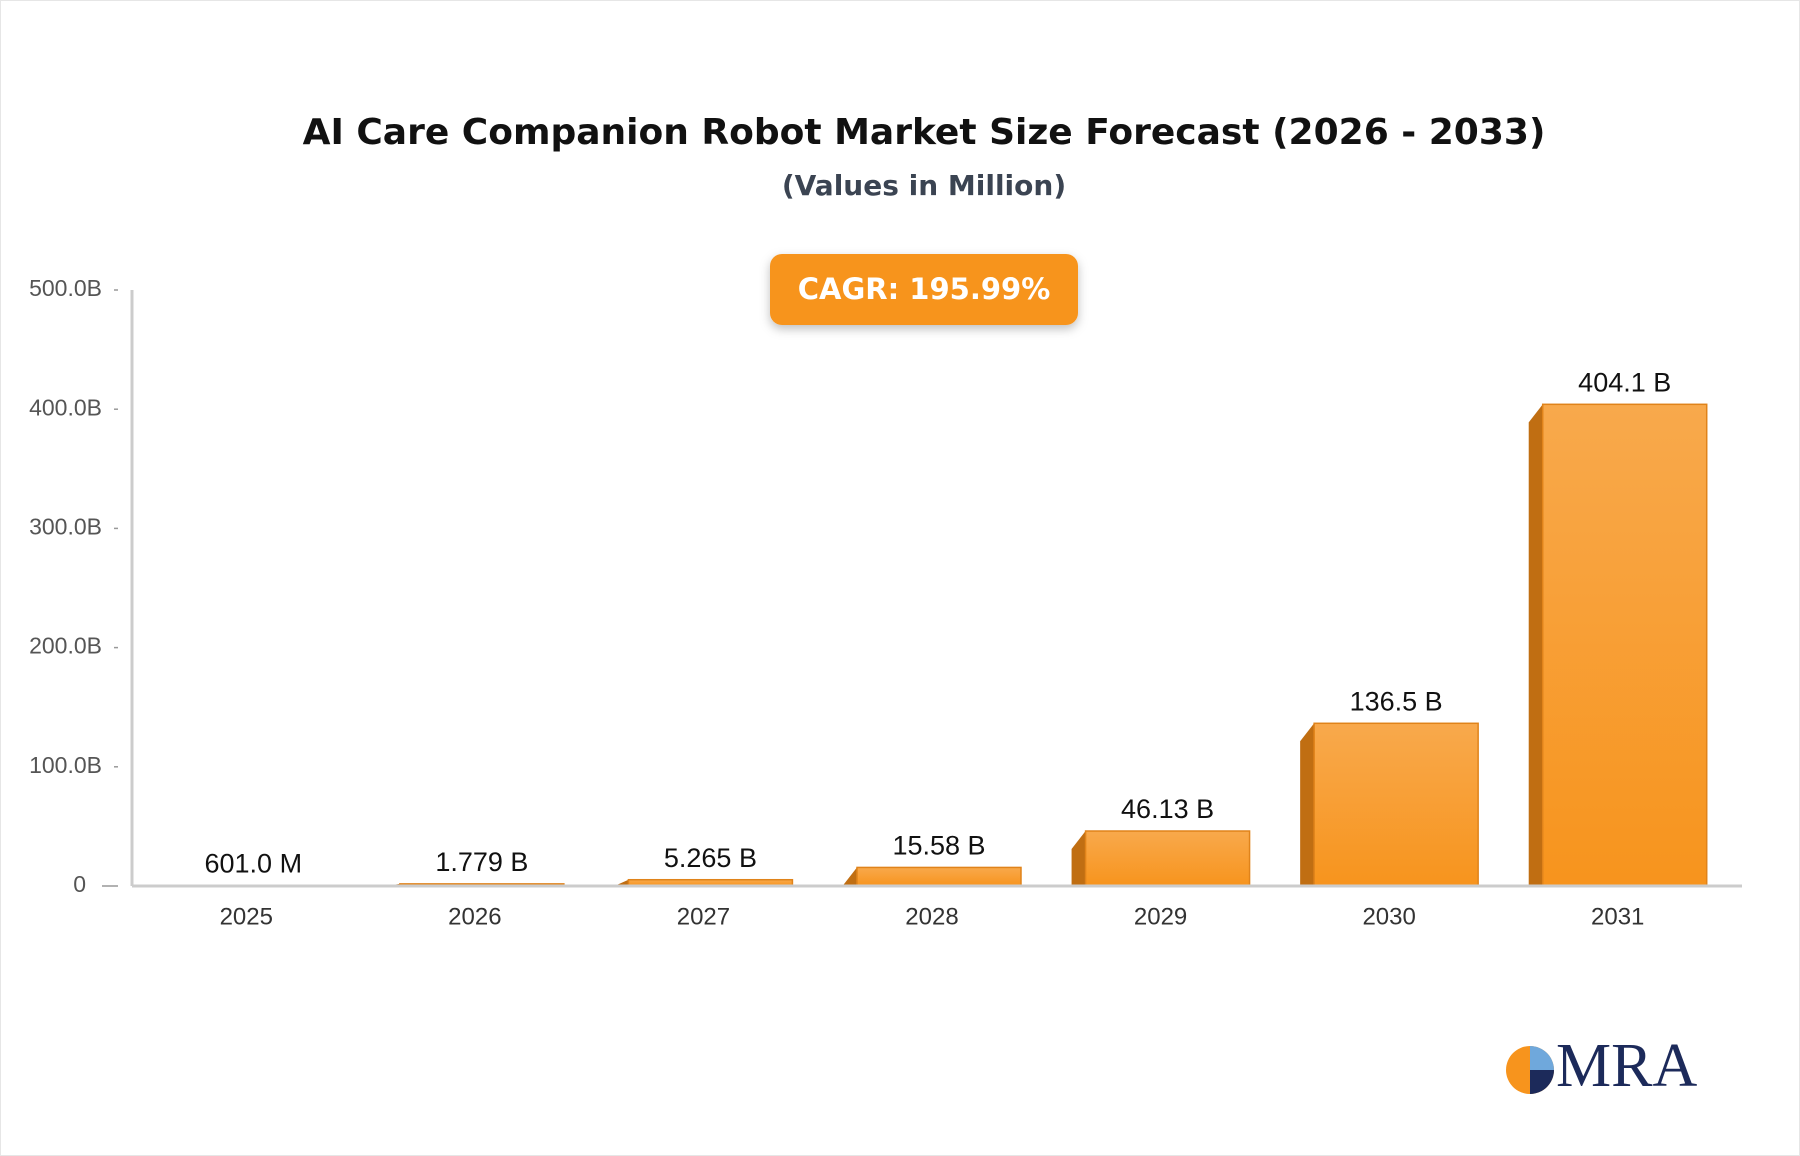 This screenshot has width=1800, height=1156. I want to click on y-tick-label: 200.0B, so click(65, 646).